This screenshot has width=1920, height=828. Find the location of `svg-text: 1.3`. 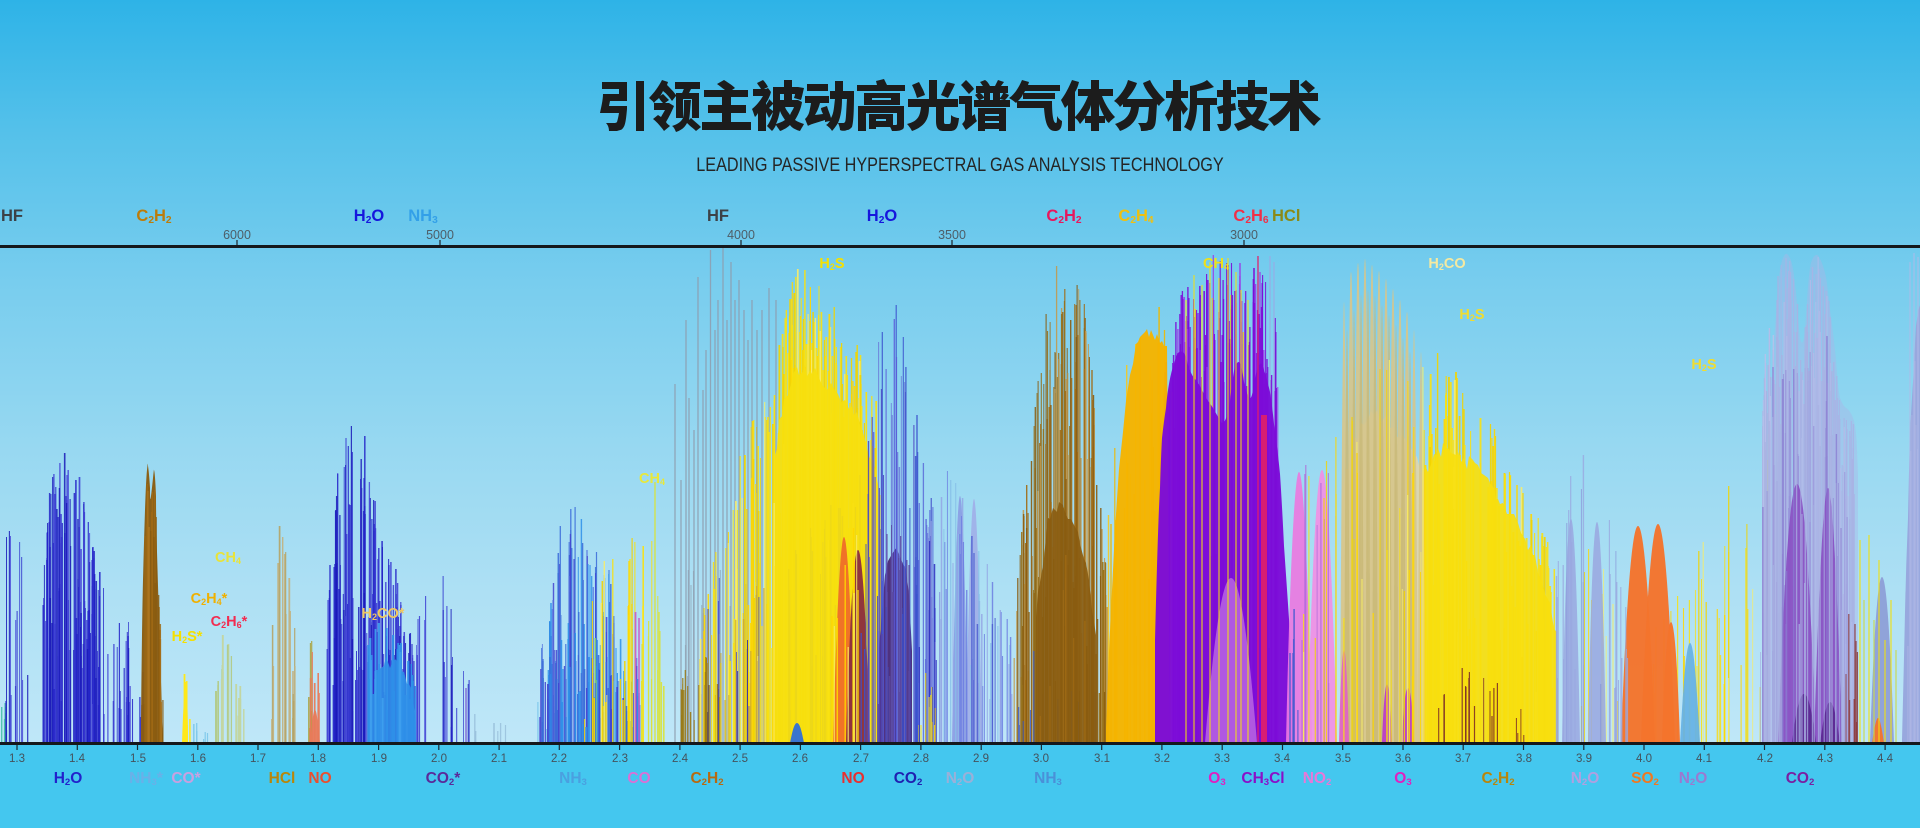

svg-text: 1.3 is located at coordinates (17, 759).